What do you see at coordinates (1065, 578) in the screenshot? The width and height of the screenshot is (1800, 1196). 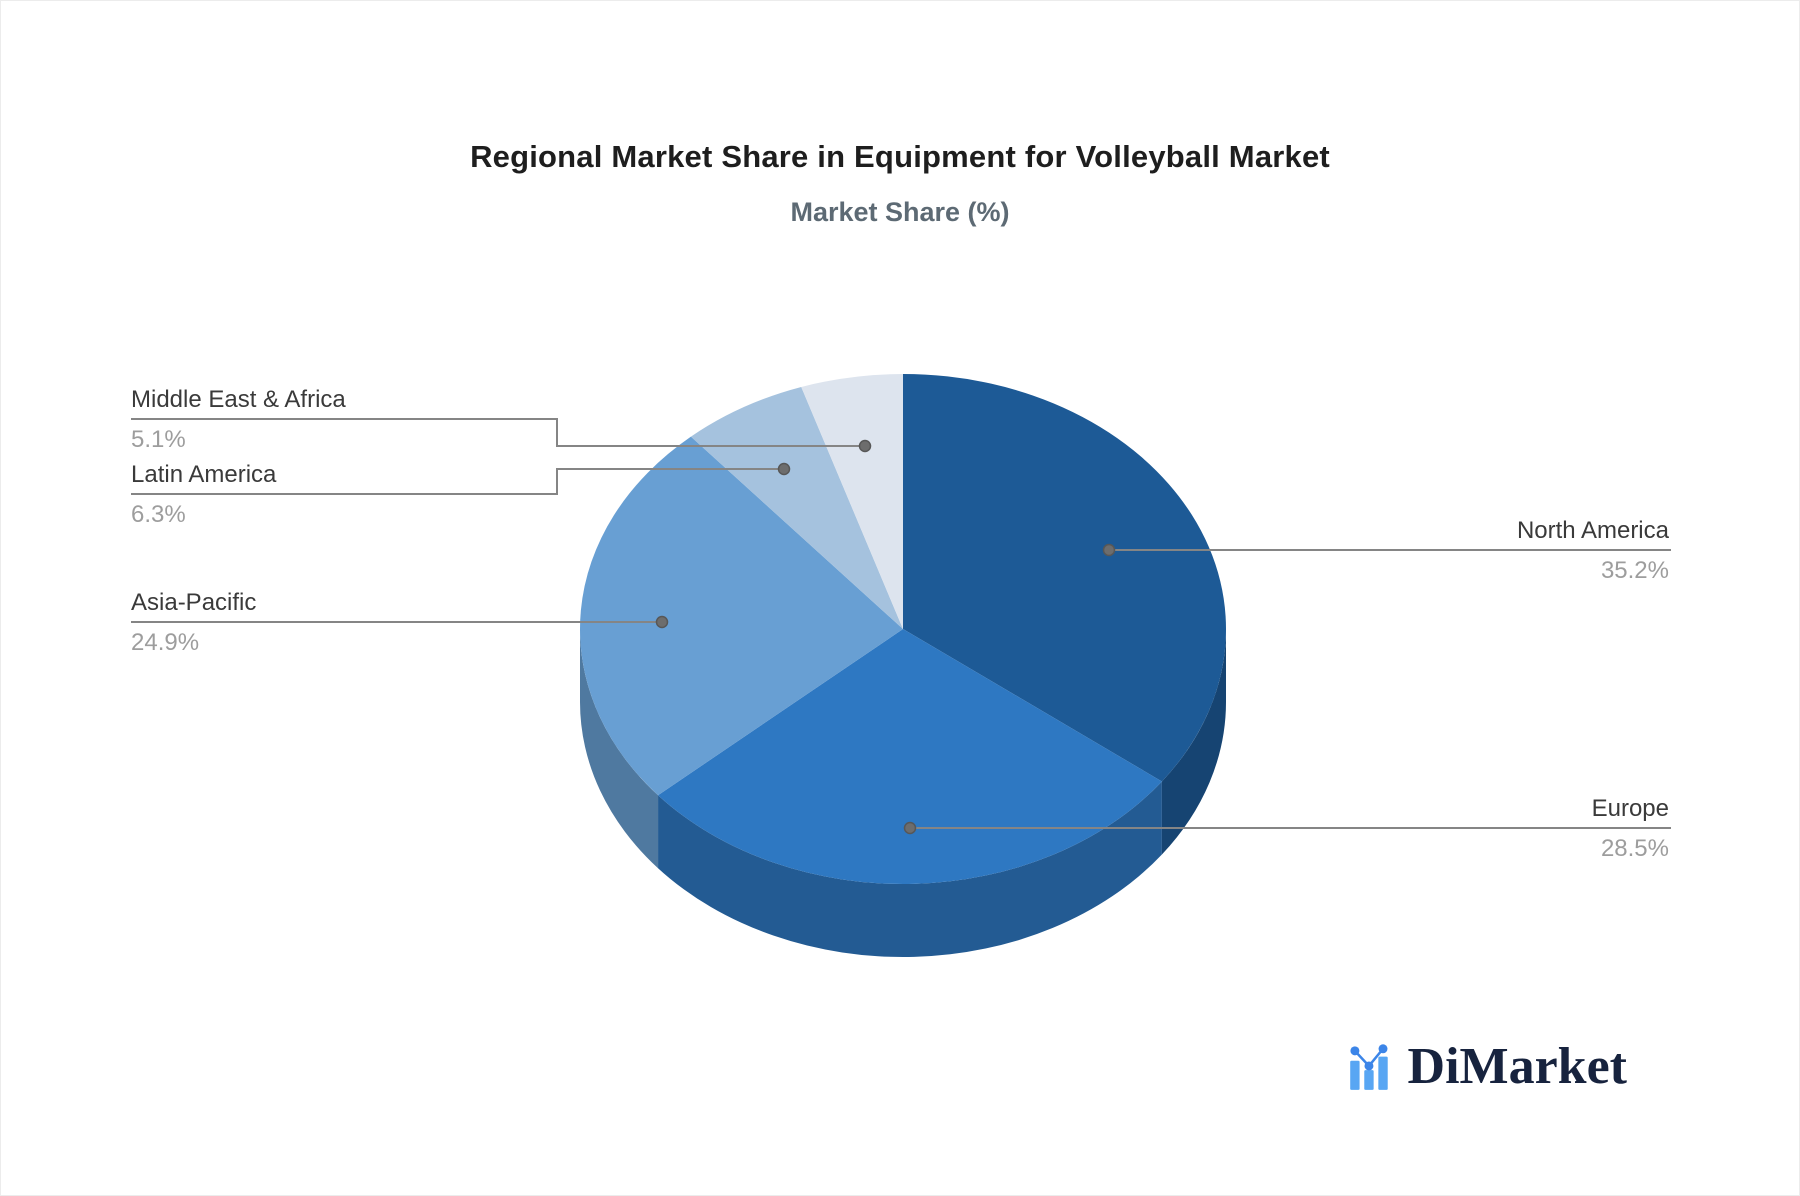 I see `pie-slice-north-america` at bounding box center [1065, 578].